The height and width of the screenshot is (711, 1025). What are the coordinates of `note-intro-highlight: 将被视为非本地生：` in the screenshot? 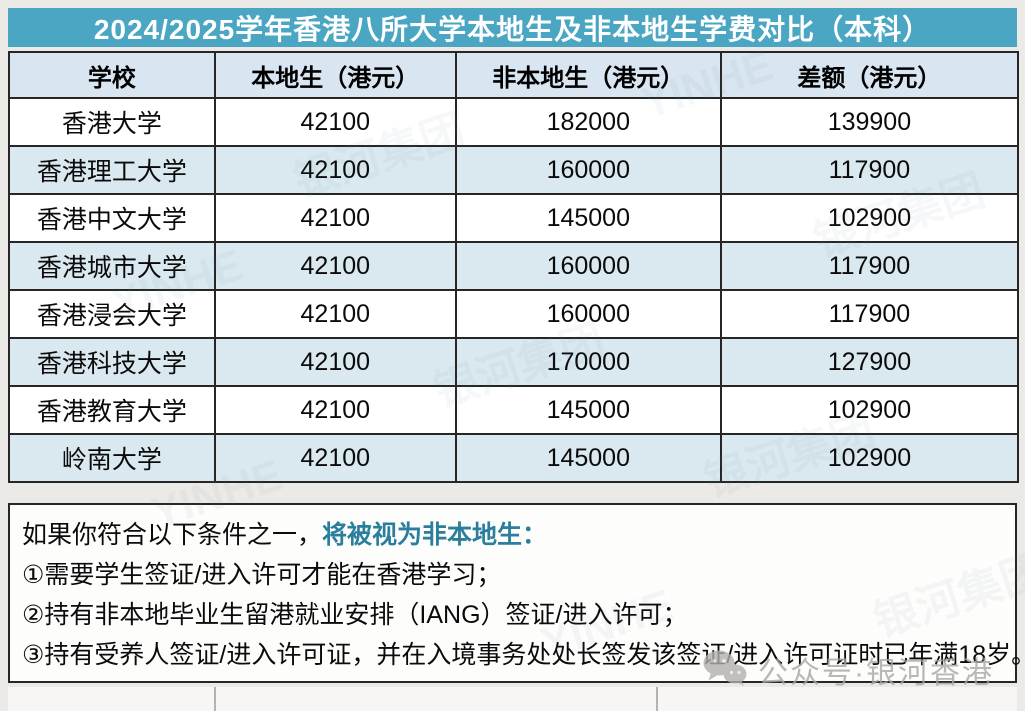 It's located at (435, 535).